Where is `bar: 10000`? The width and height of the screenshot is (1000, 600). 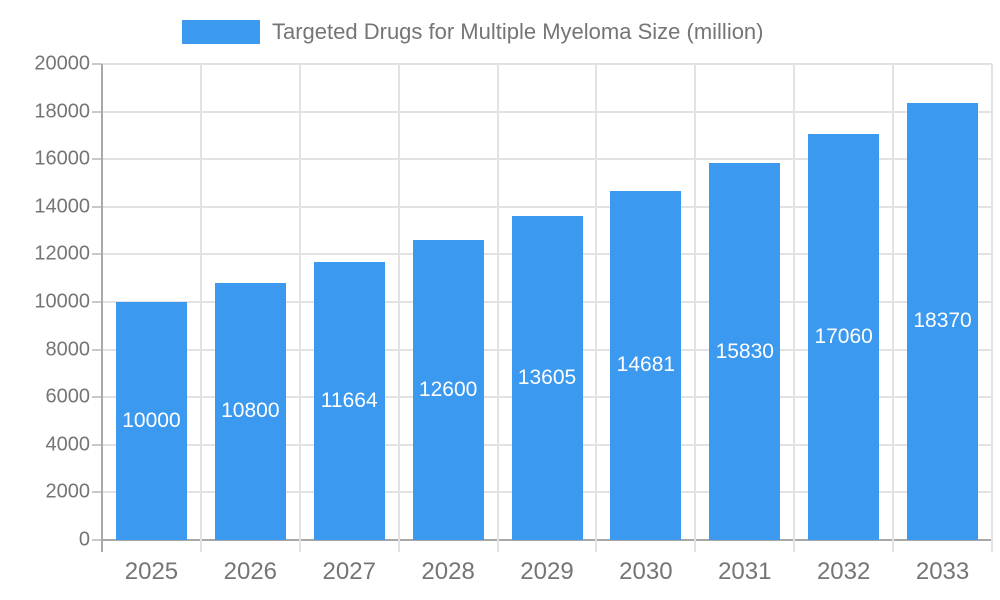 bar: 10000 is located at coordinates (151, 421).